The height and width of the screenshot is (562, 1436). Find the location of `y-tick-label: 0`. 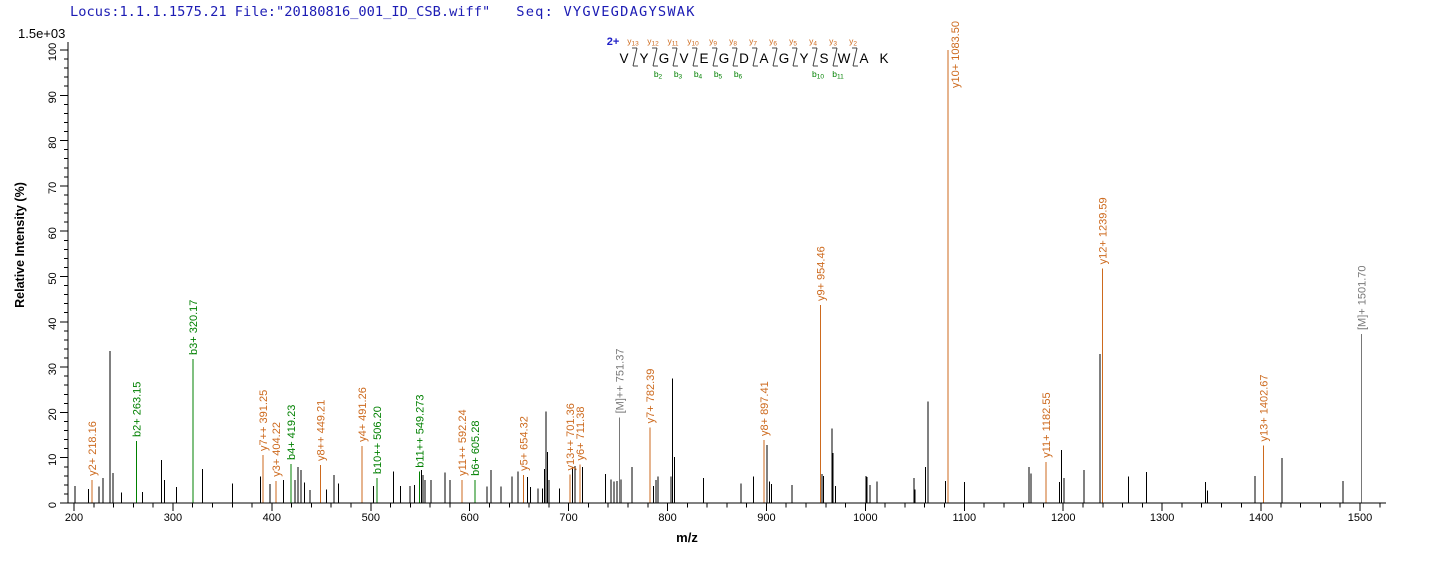

y-tick-label: 0 is located at coordinates (53, 505).